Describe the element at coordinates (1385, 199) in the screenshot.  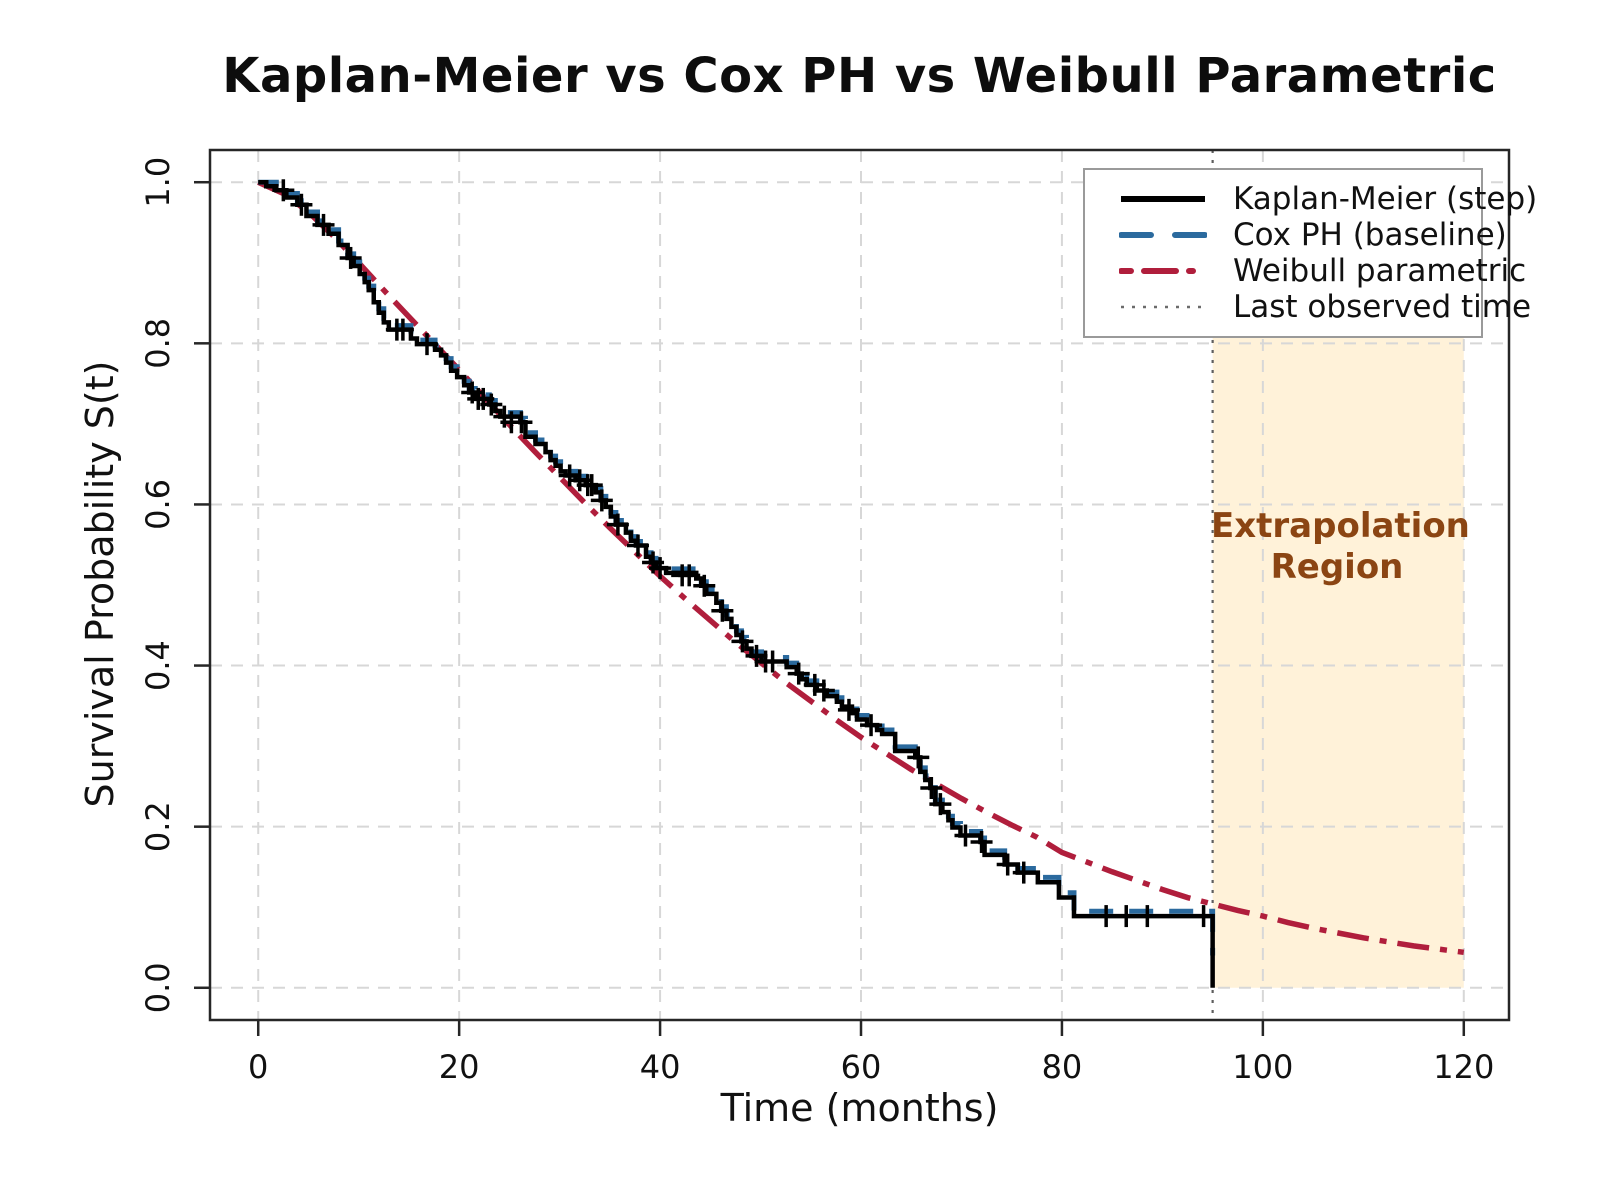
I see `legend-label: Kaplan-Meier (step)` at that location.